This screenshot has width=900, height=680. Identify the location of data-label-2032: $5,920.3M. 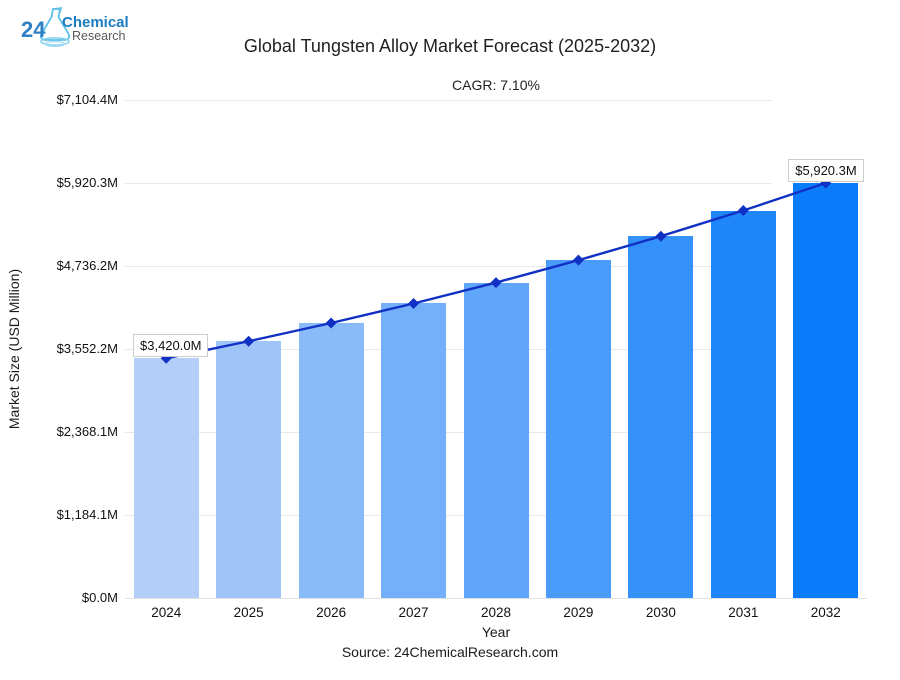
(826, 170).